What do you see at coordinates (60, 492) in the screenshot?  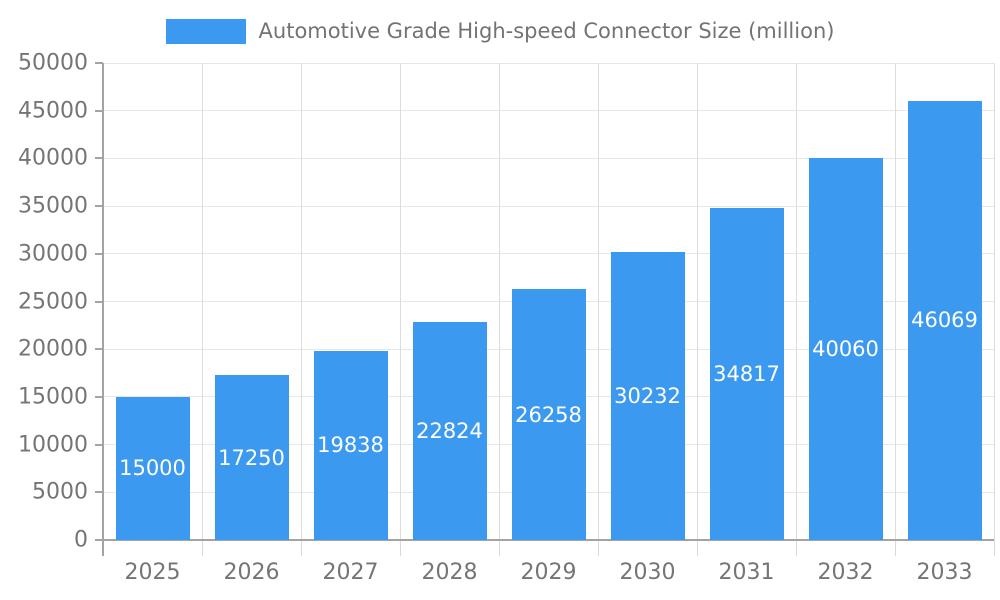 I see `y-axis-tick-label: 5000` at bounding box center [60, 492].